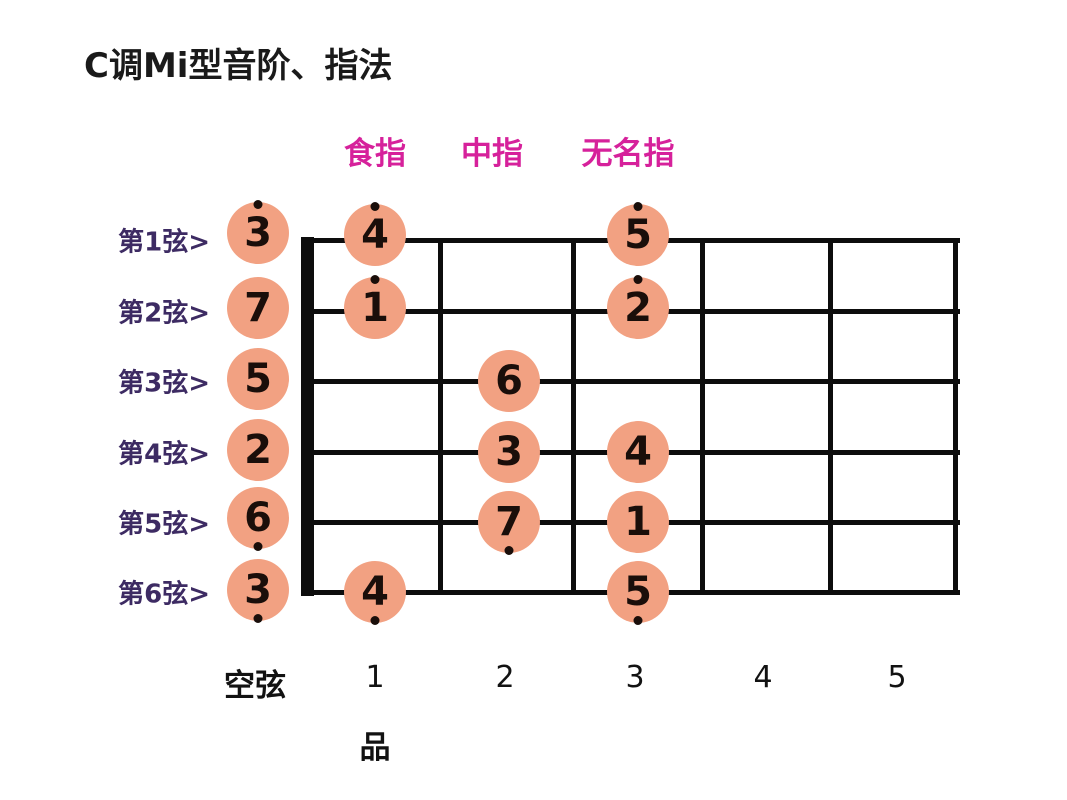 Image resolution: width=1067 pixels, height=800 pixels. Describe the element at coordinates (375, 748) in the screenshot. I see `fret-unit-label: 品` at that location.